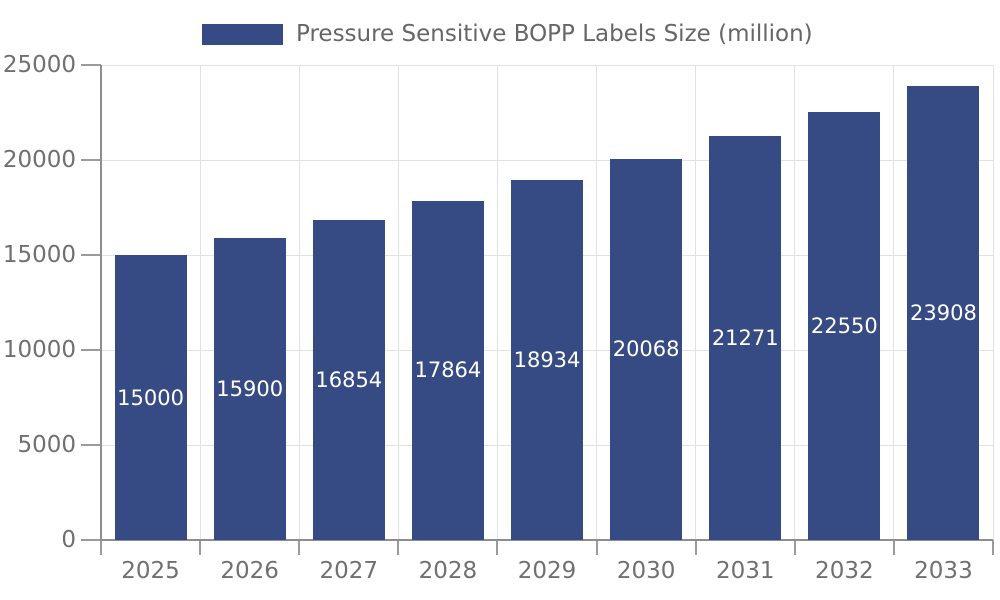 The image size is (1000, 600). What do you see at coordinates (448, 571) in the screenshot?
I see `x-axis-tick-label: 2028` at bounding box center [448, 571].